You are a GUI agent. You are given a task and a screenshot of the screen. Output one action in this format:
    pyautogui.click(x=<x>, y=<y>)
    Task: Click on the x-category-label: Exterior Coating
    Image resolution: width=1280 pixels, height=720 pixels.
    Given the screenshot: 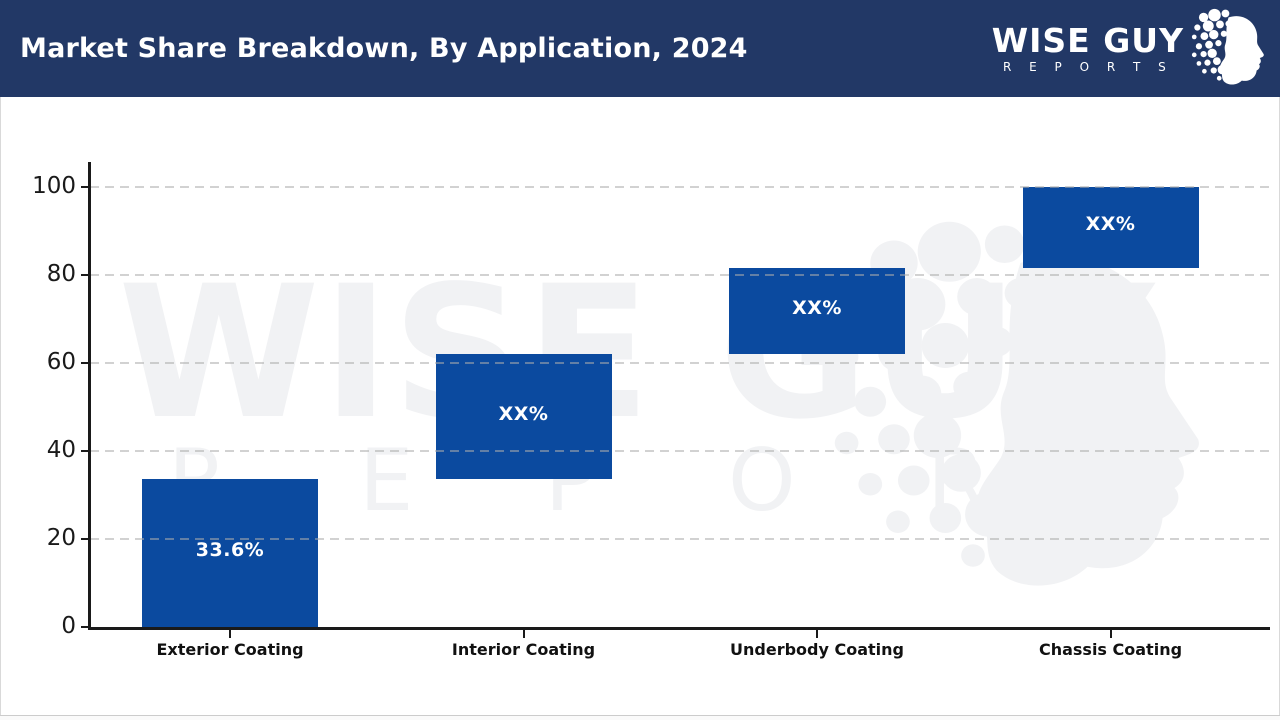 What is the action you would take?
    pyautogui.click(x=230, y=649)
    